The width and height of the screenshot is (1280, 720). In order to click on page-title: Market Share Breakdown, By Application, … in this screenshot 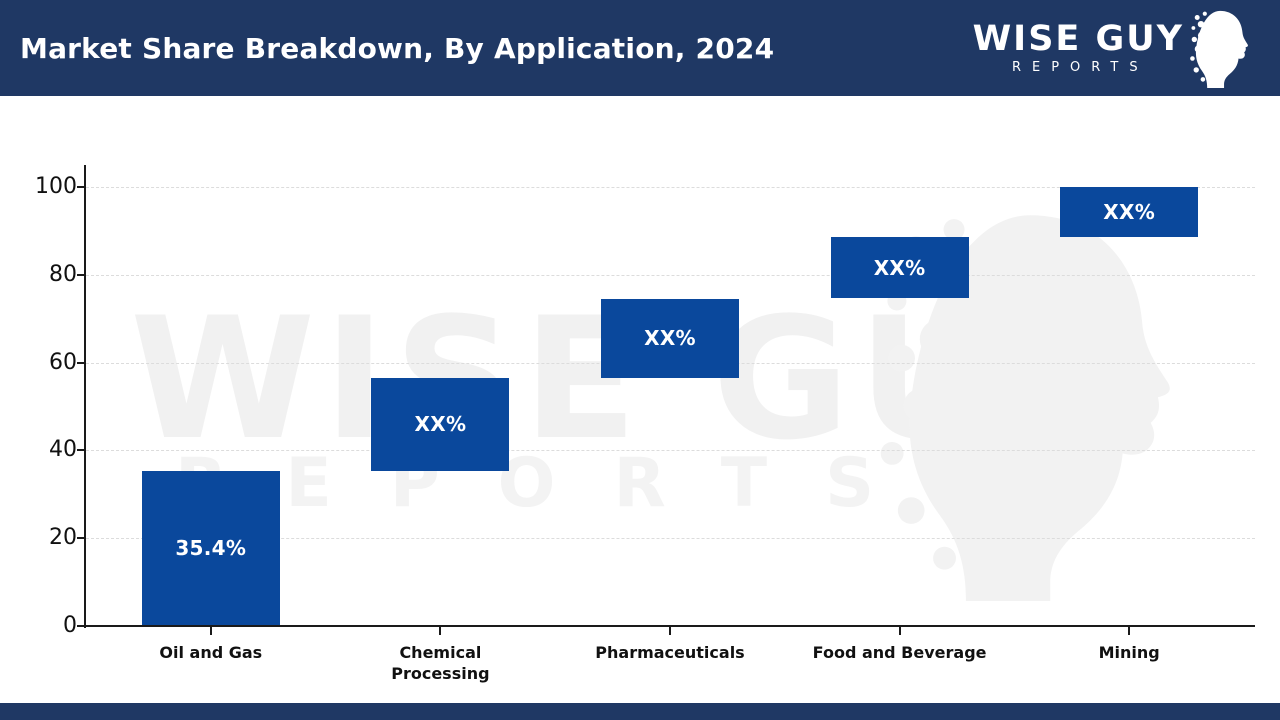, I will do `click(397, 48)`.